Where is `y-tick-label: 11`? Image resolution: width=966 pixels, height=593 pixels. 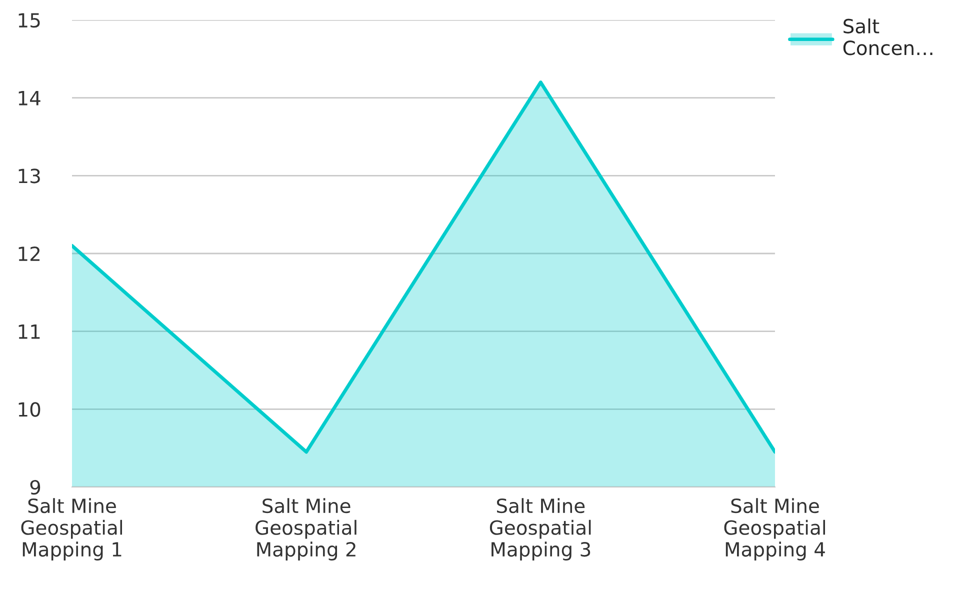 y-tick-label: 11 is located at coordinates (29, 331).